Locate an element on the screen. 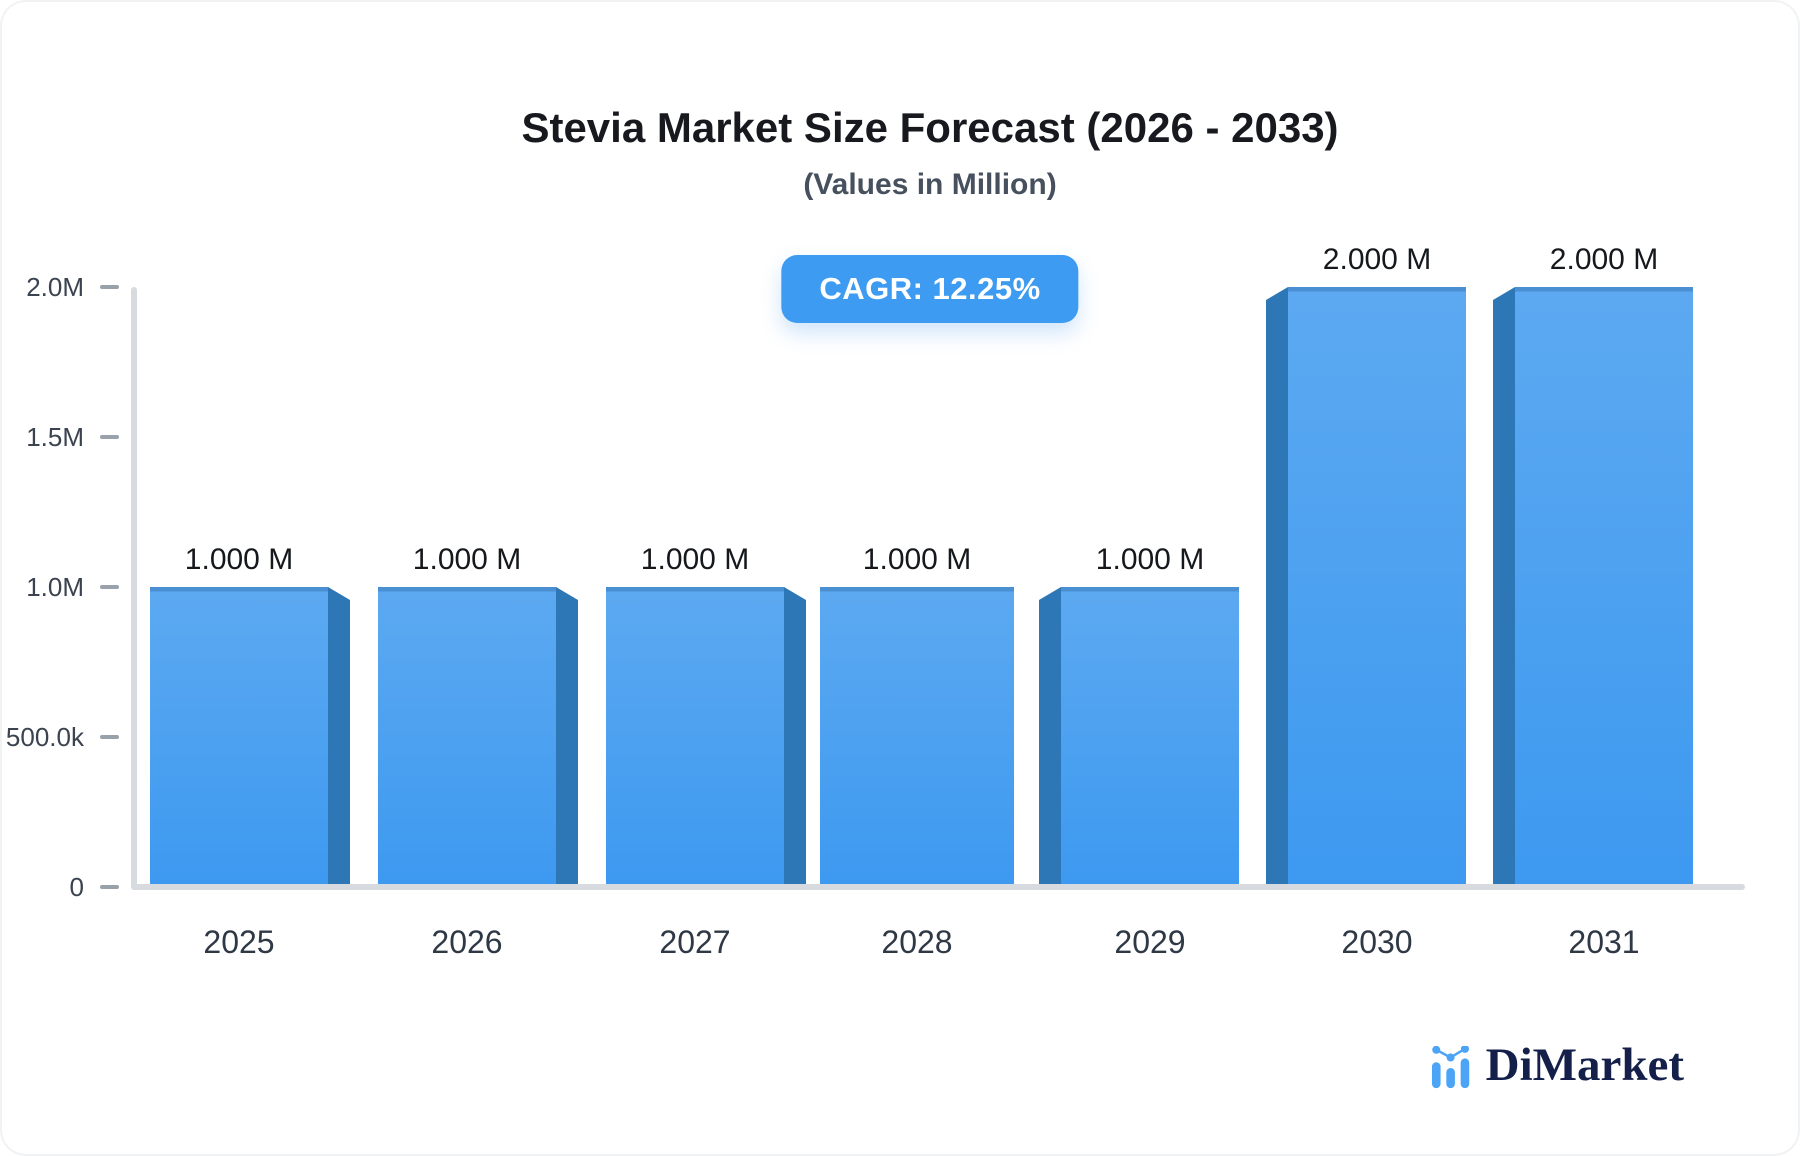  x-axis-label-2030: 2030 is located at coordinates (1377, 942).